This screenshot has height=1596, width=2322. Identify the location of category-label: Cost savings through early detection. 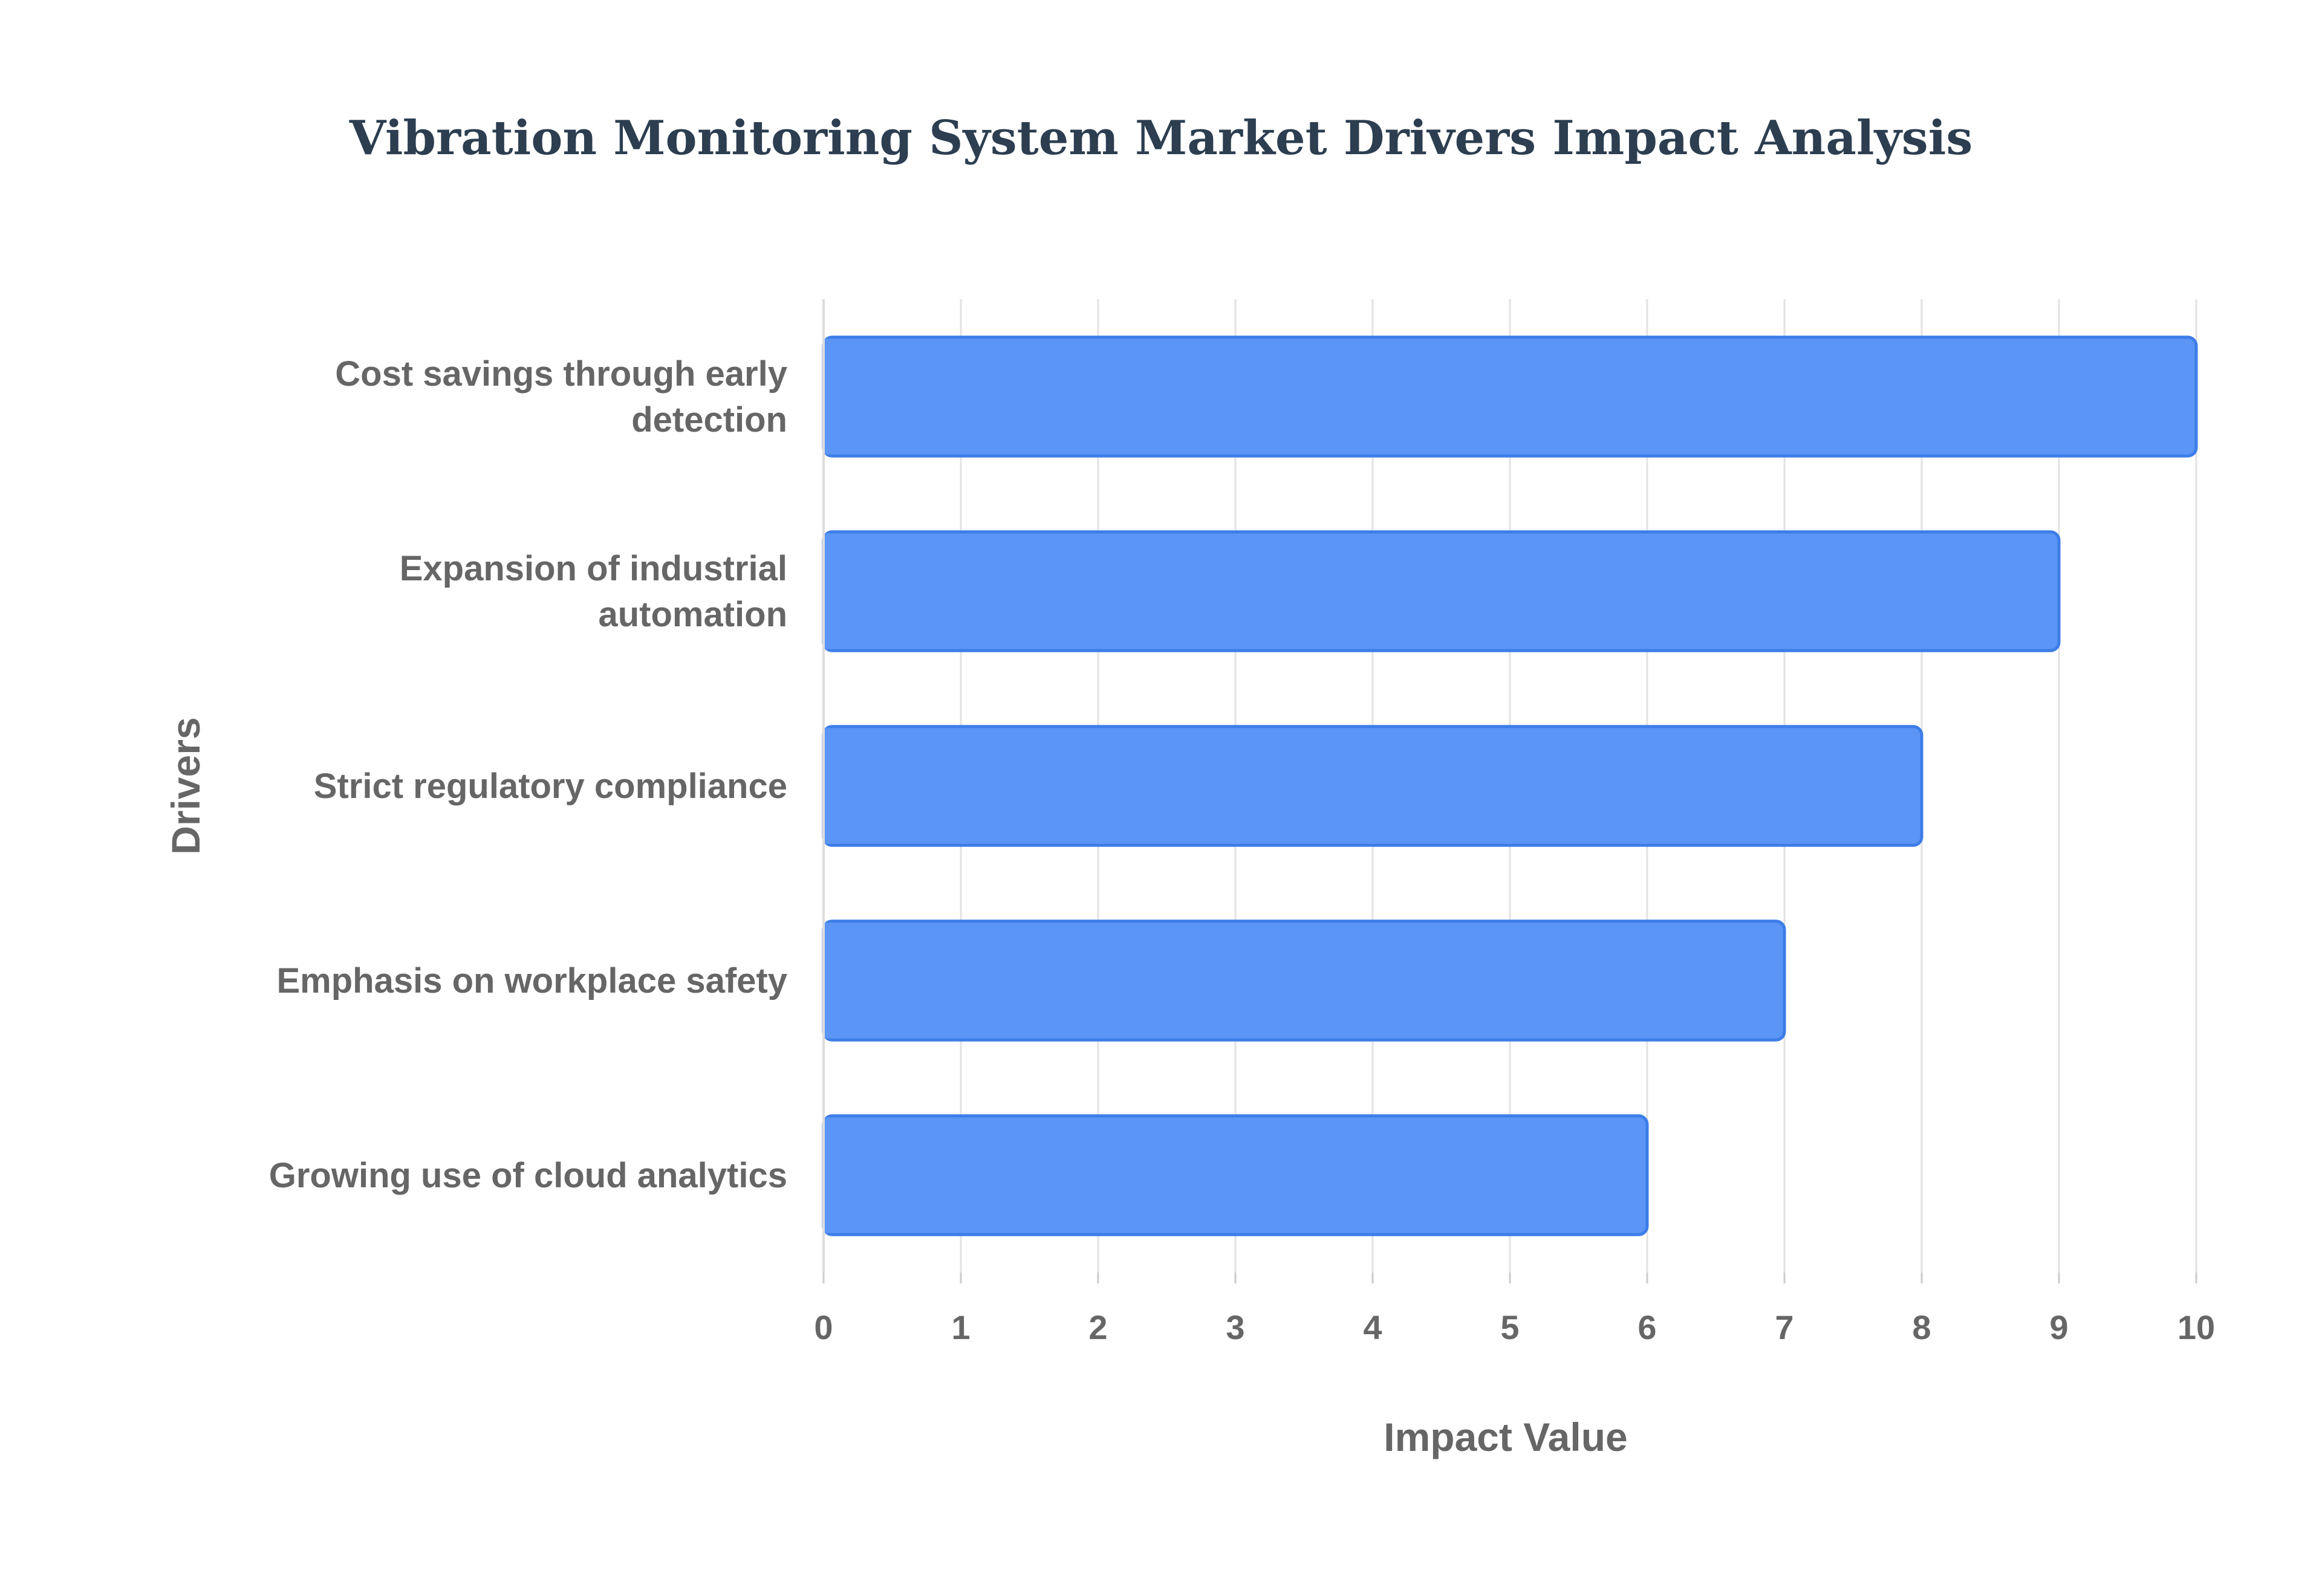
(561, 397).